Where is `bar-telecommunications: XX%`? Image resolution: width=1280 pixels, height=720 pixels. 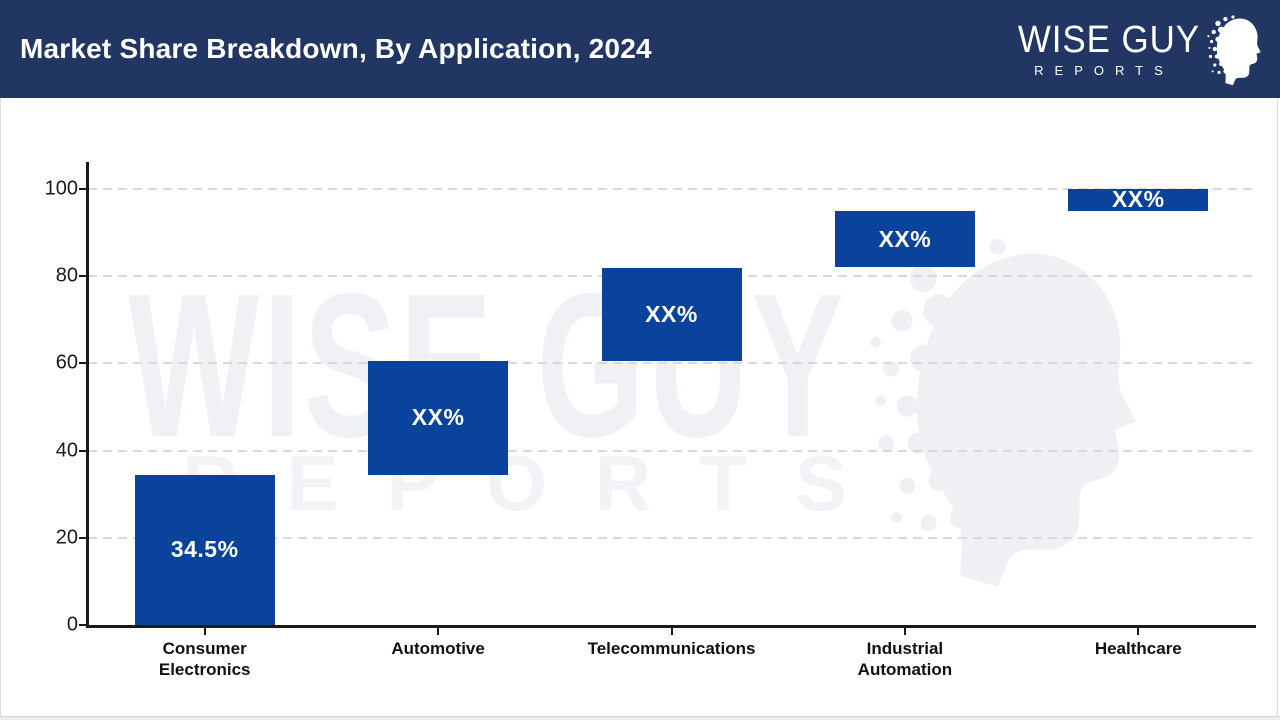 bar-telecommunications: XX% is located at coordinates (671, 314).